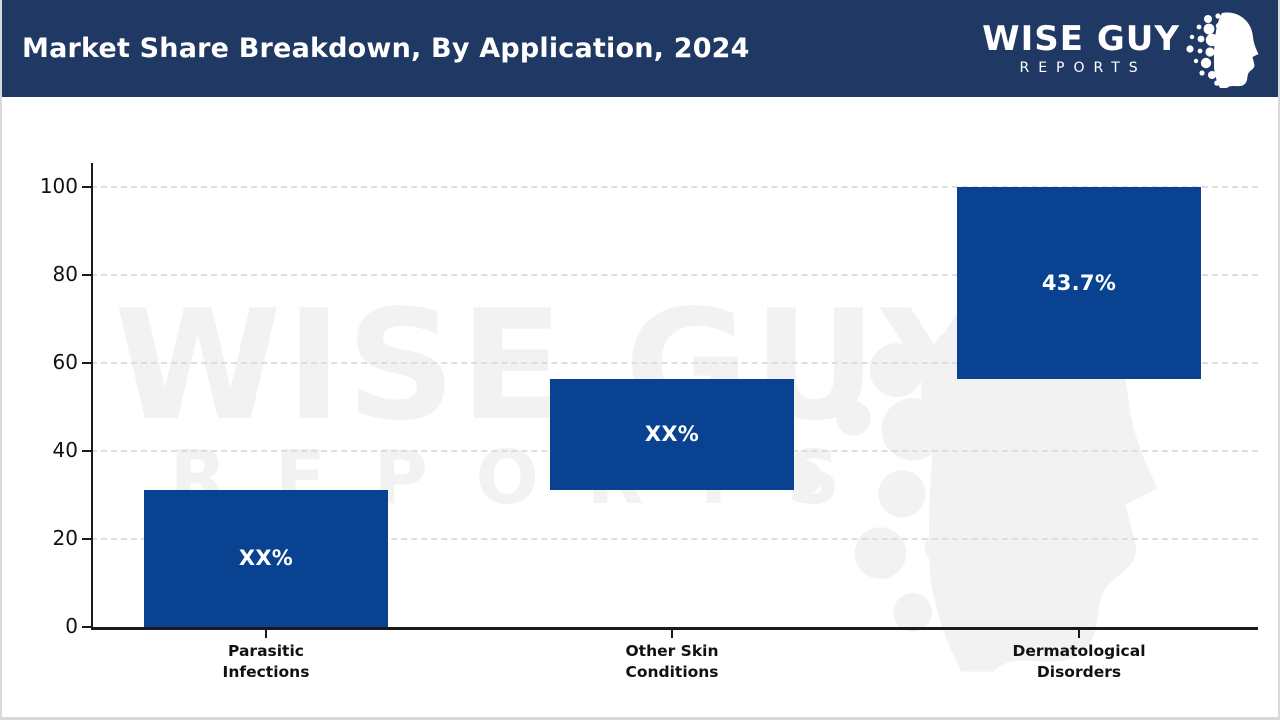  I want to click on wiseguy-logo-text: WISE GUY REPORTS, so click(1081, 48).